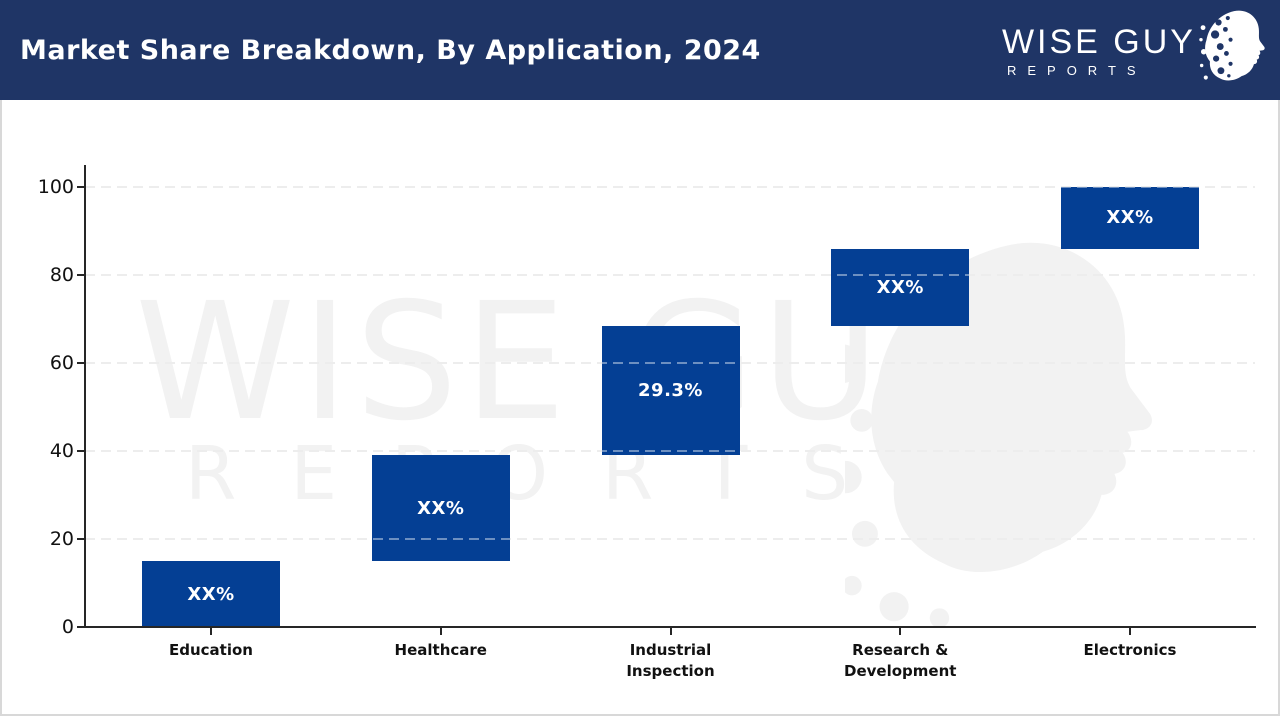  Describe the element at coordinates (55, 187) in the screenshot. I see `y-axis-tick-label: 100` at that location.